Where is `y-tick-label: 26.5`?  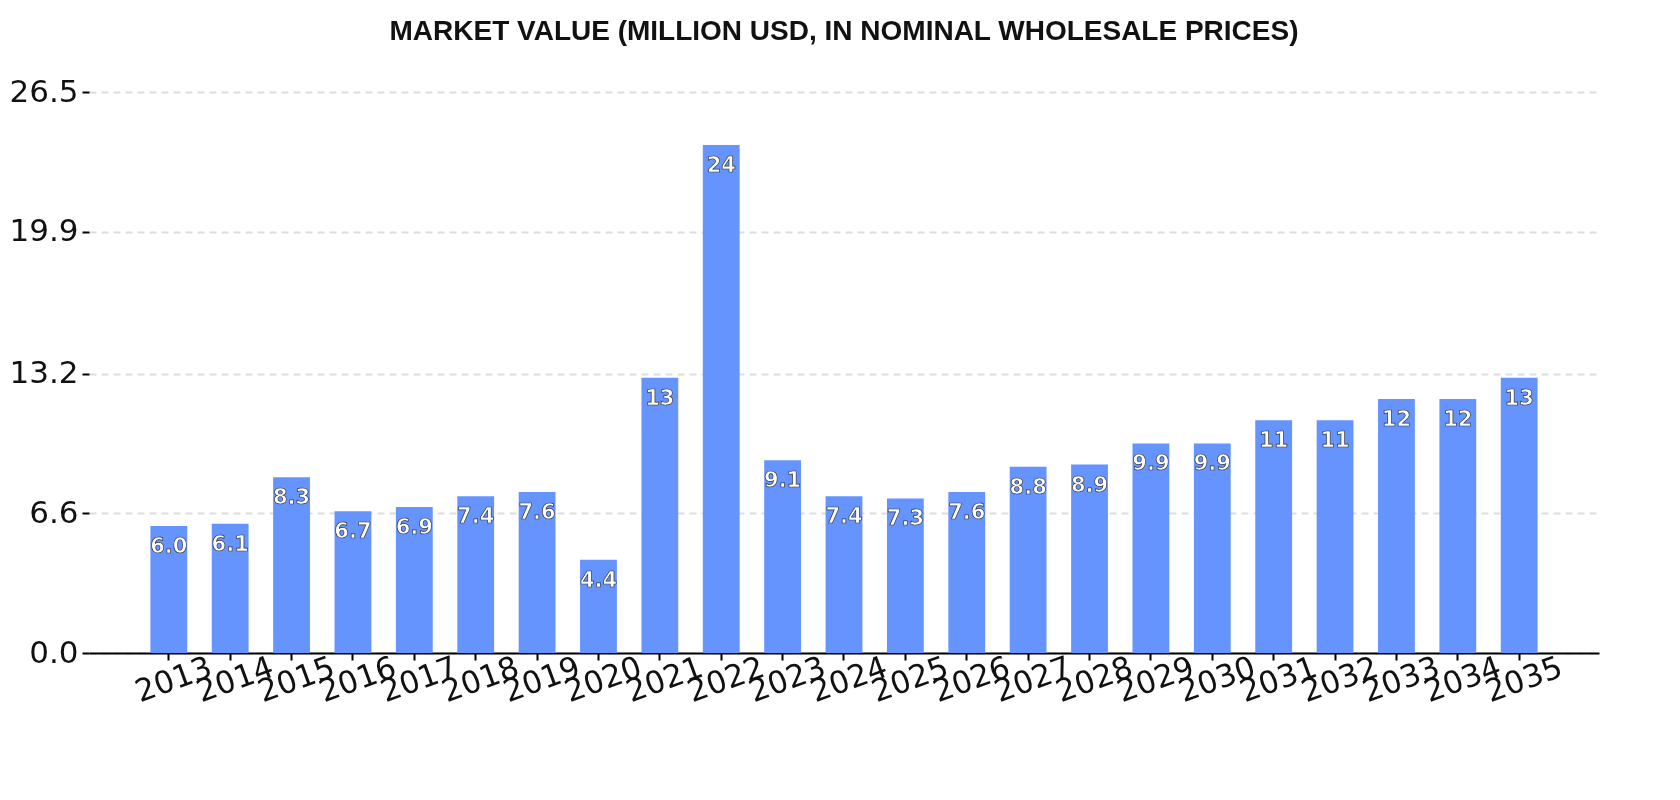 y-tick-label: 26.5 is located at coordinates (44, 90).